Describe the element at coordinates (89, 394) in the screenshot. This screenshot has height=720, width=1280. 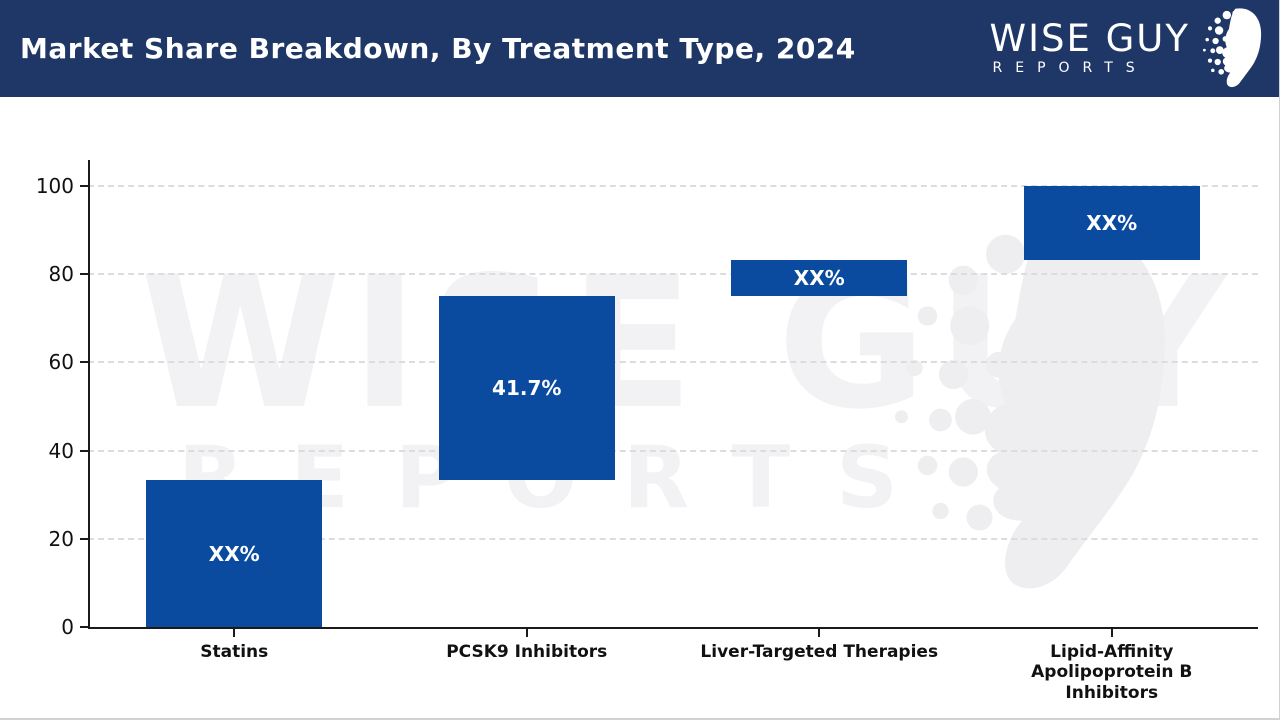
I see `y-axis-spine` at that location.